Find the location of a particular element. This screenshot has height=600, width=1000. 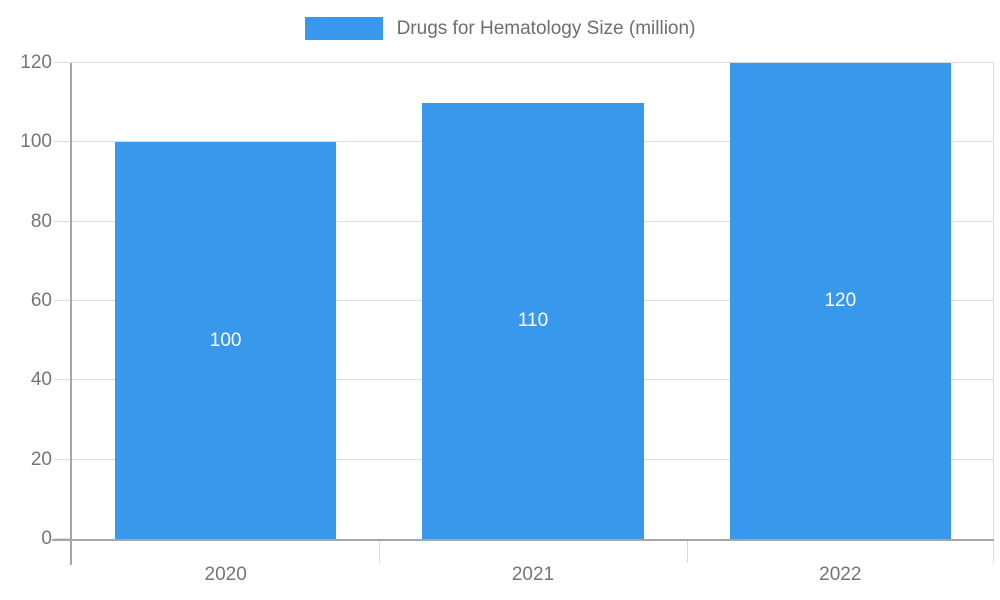

bar-value-label: 120 is located at coordinates (840, 300).